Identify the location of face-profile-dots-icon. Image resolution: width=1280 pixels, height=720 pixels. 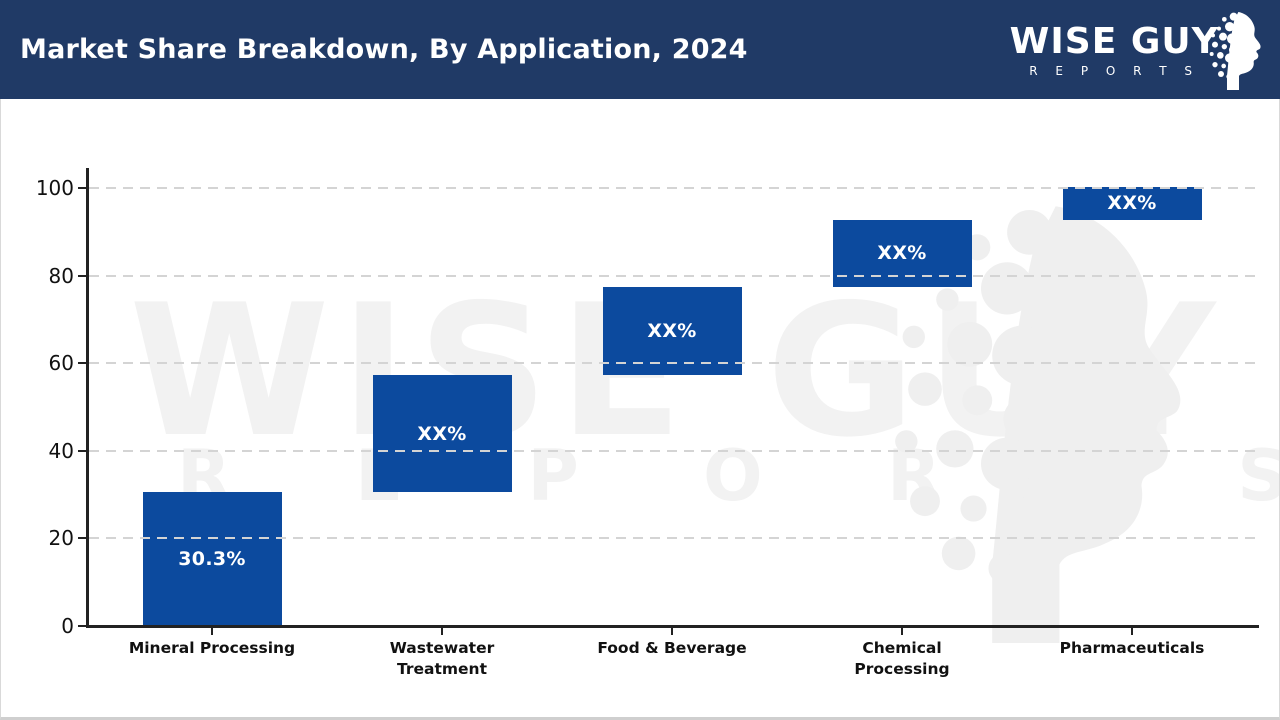
(1235, 51).